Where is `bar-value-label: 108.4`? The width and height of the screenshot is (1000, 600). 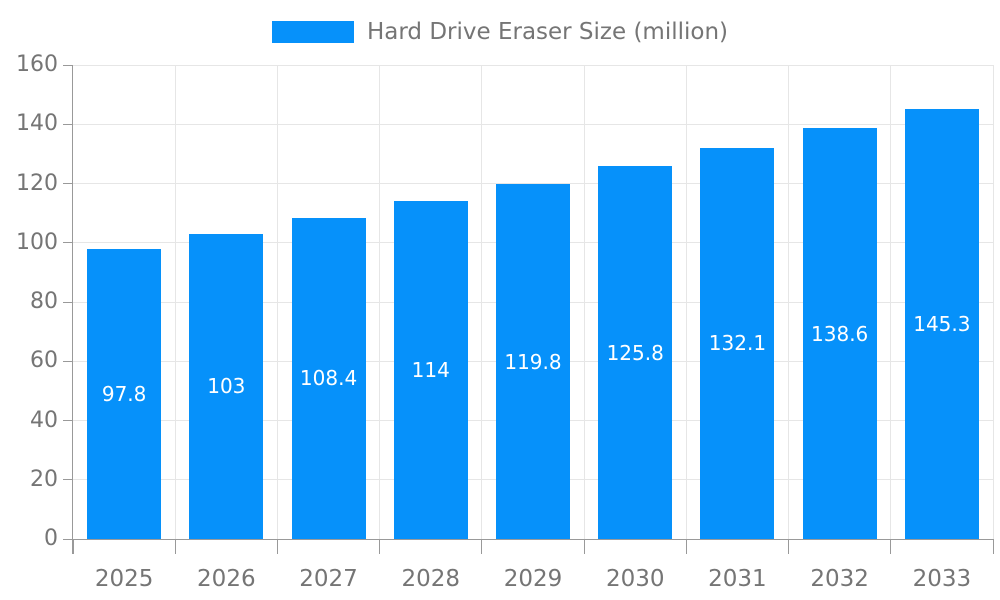
bar-value-label: 108.4 is located at coordinates (328, 378).